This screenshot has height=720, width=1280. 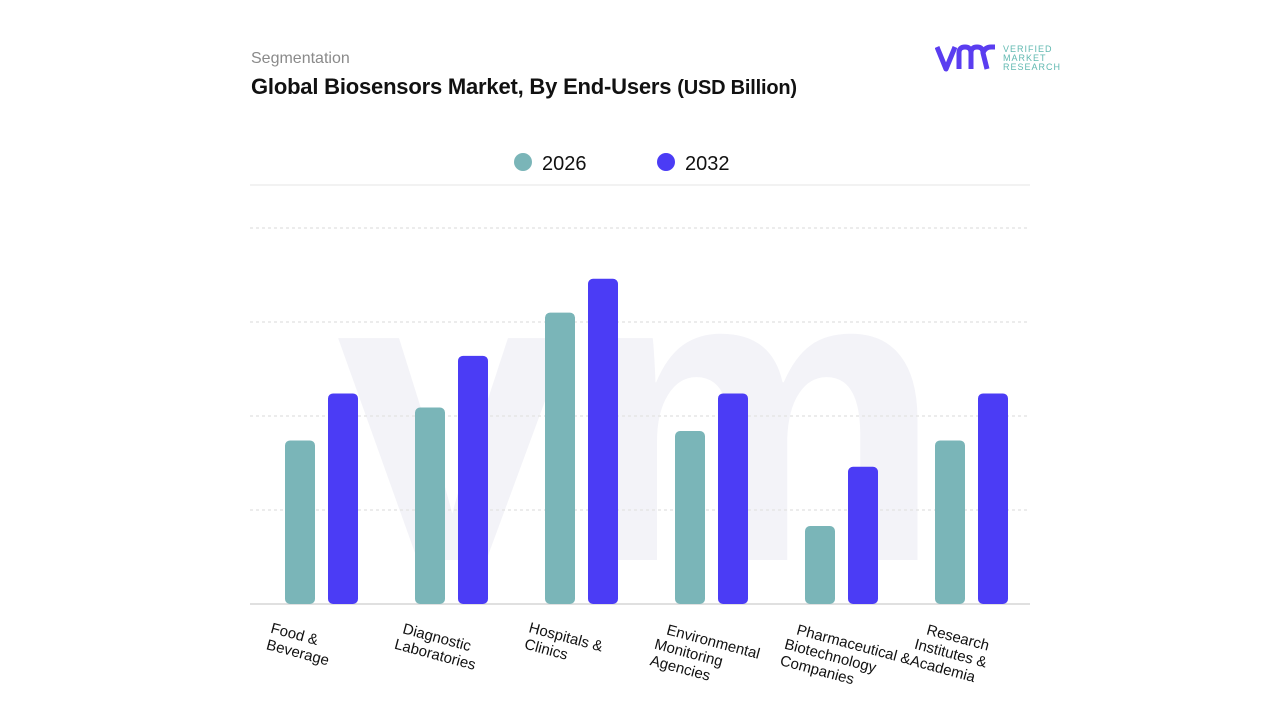 What do you see at coordinates (1028, 48) in the screenshot?
I see `logo-line: VERIFIED` at bounding box center [1028, 48].